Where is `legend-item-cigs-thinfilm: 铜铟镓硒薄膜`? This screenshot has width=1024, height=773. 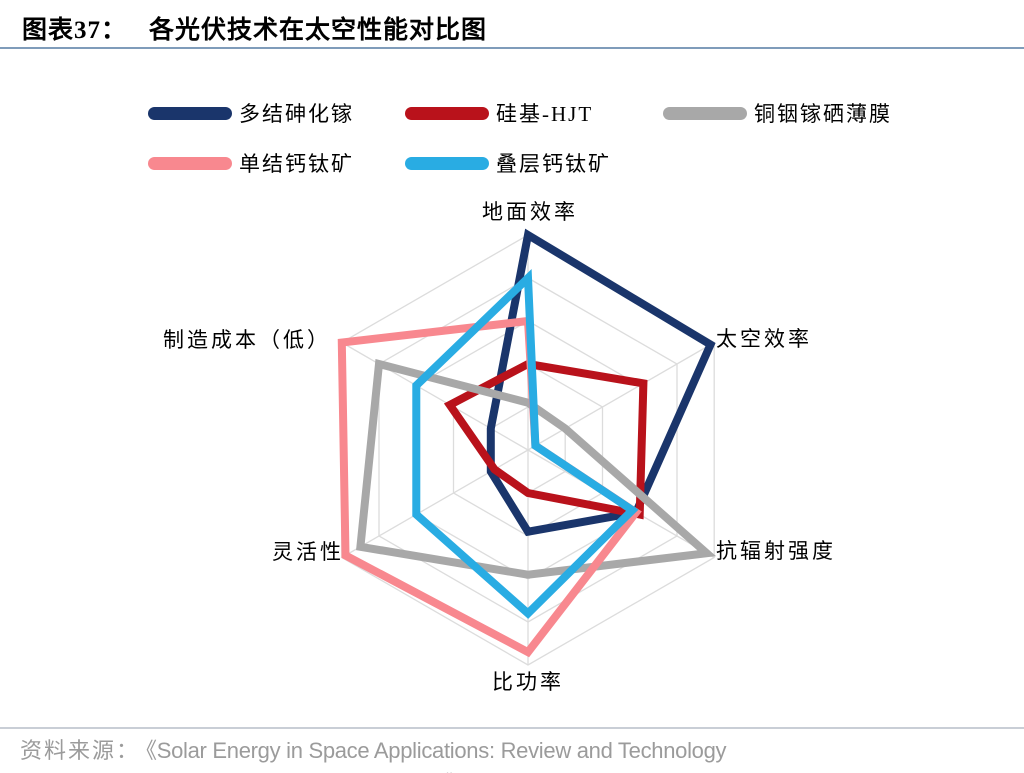
legend-item-cigs-thinfilm: 铜铟镓硒薄膜 is located at coordinates (777, 113).